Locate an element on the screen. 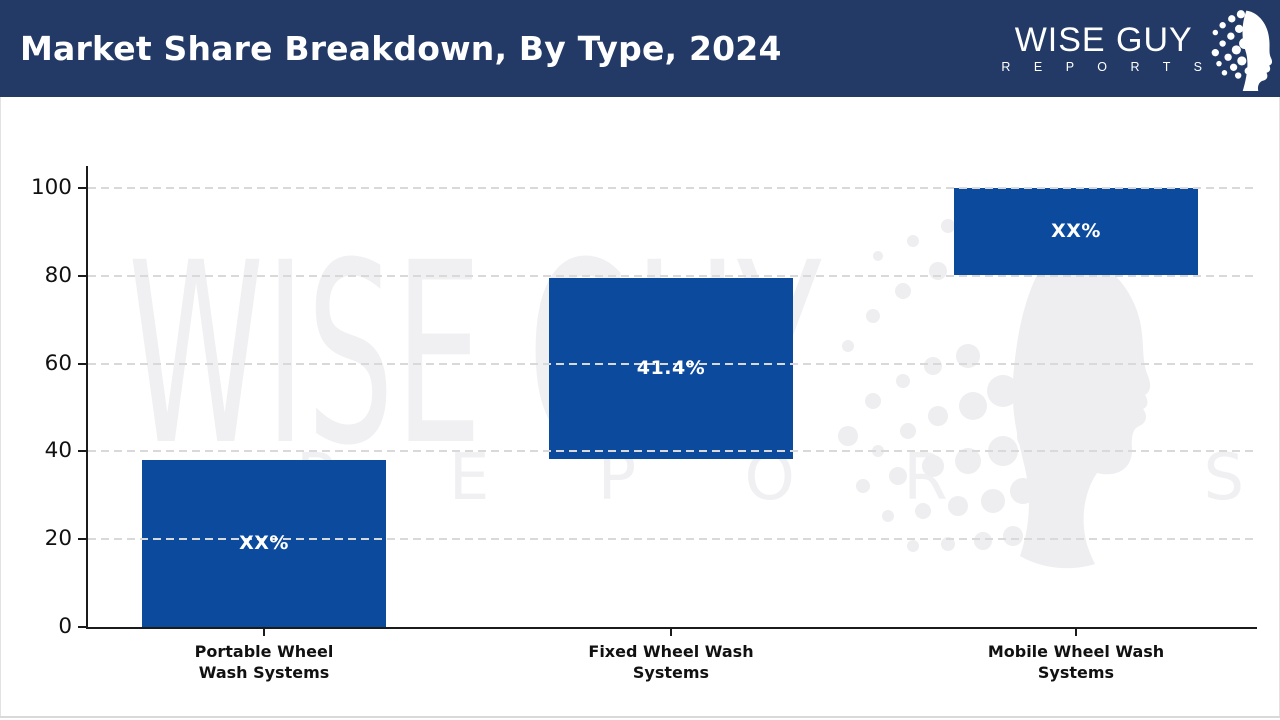 This screenshot has height=720, width=1280. wiseguy-face-icon is located at coordinates (1241, 50).